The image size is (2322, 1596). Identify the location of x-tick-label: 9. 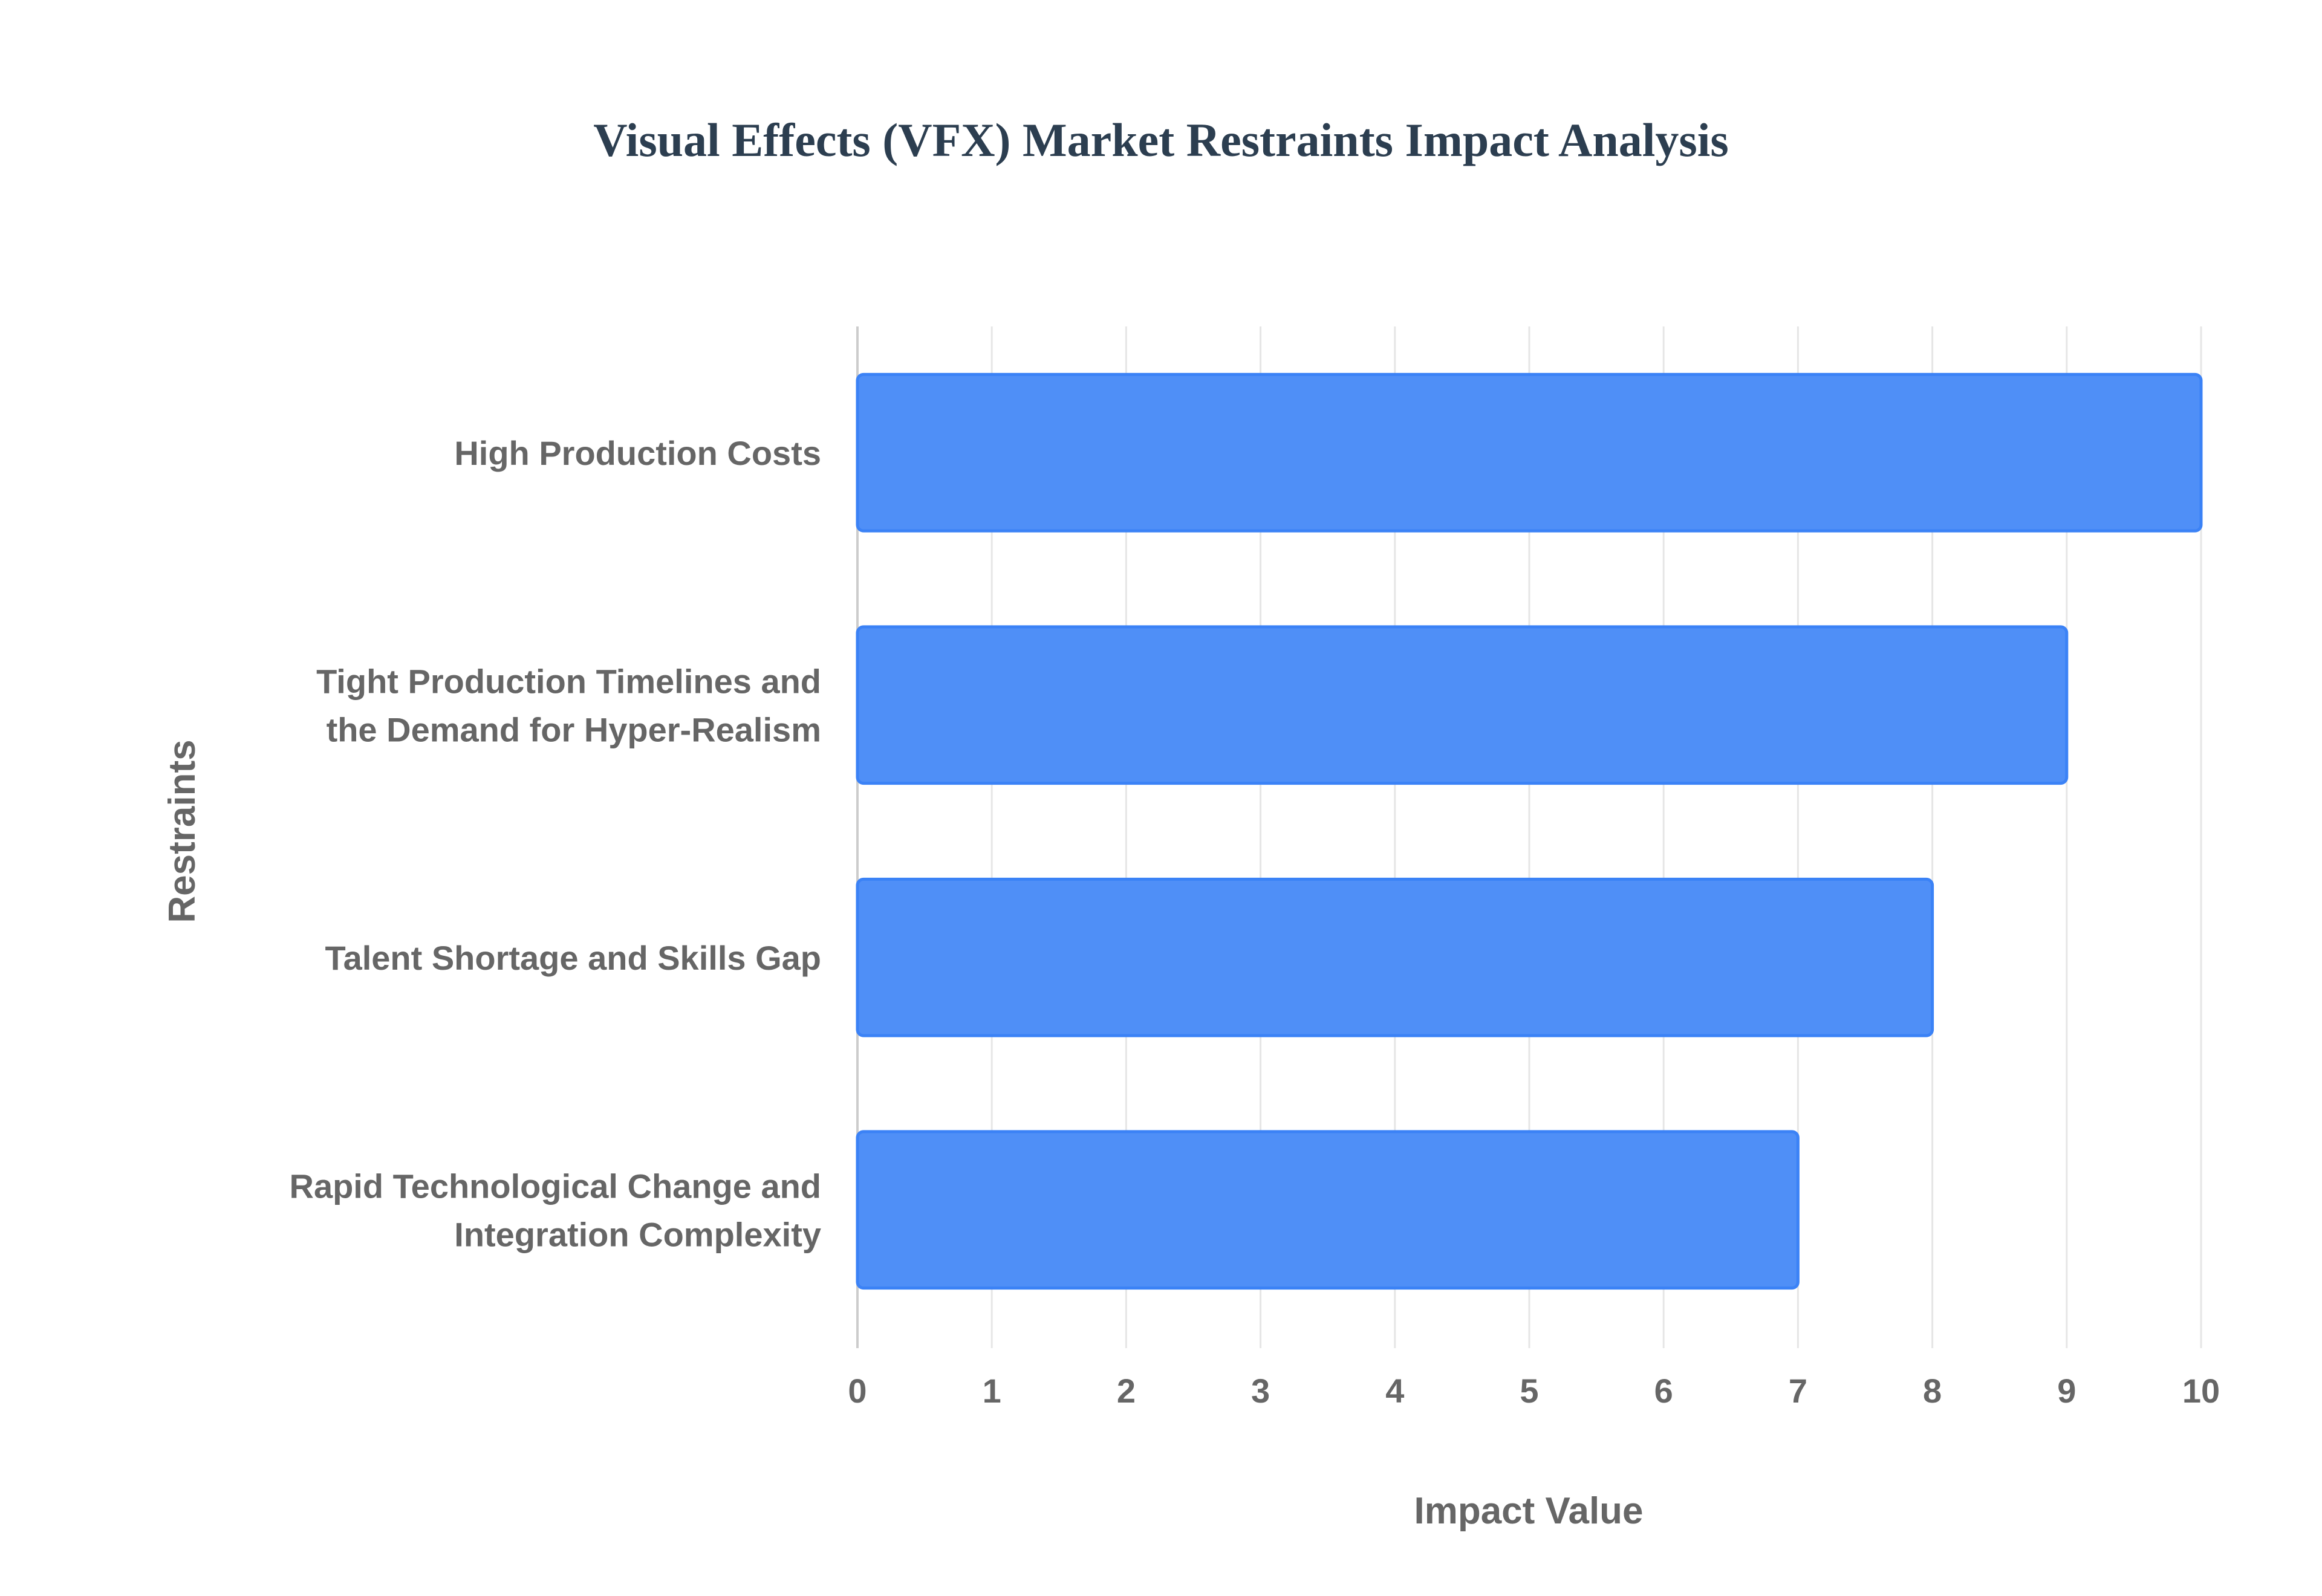
(2066, 1391).